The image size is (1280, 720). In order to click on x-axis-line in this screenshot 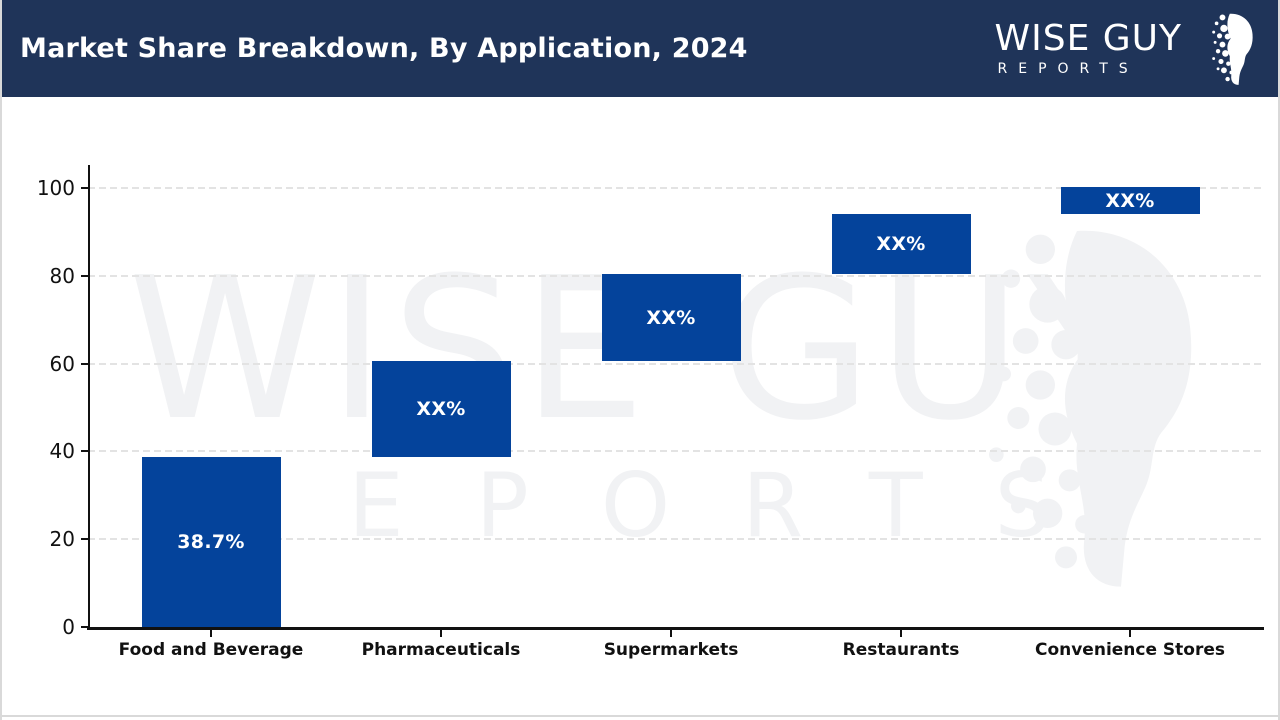, I will do `click(675, 628)`.